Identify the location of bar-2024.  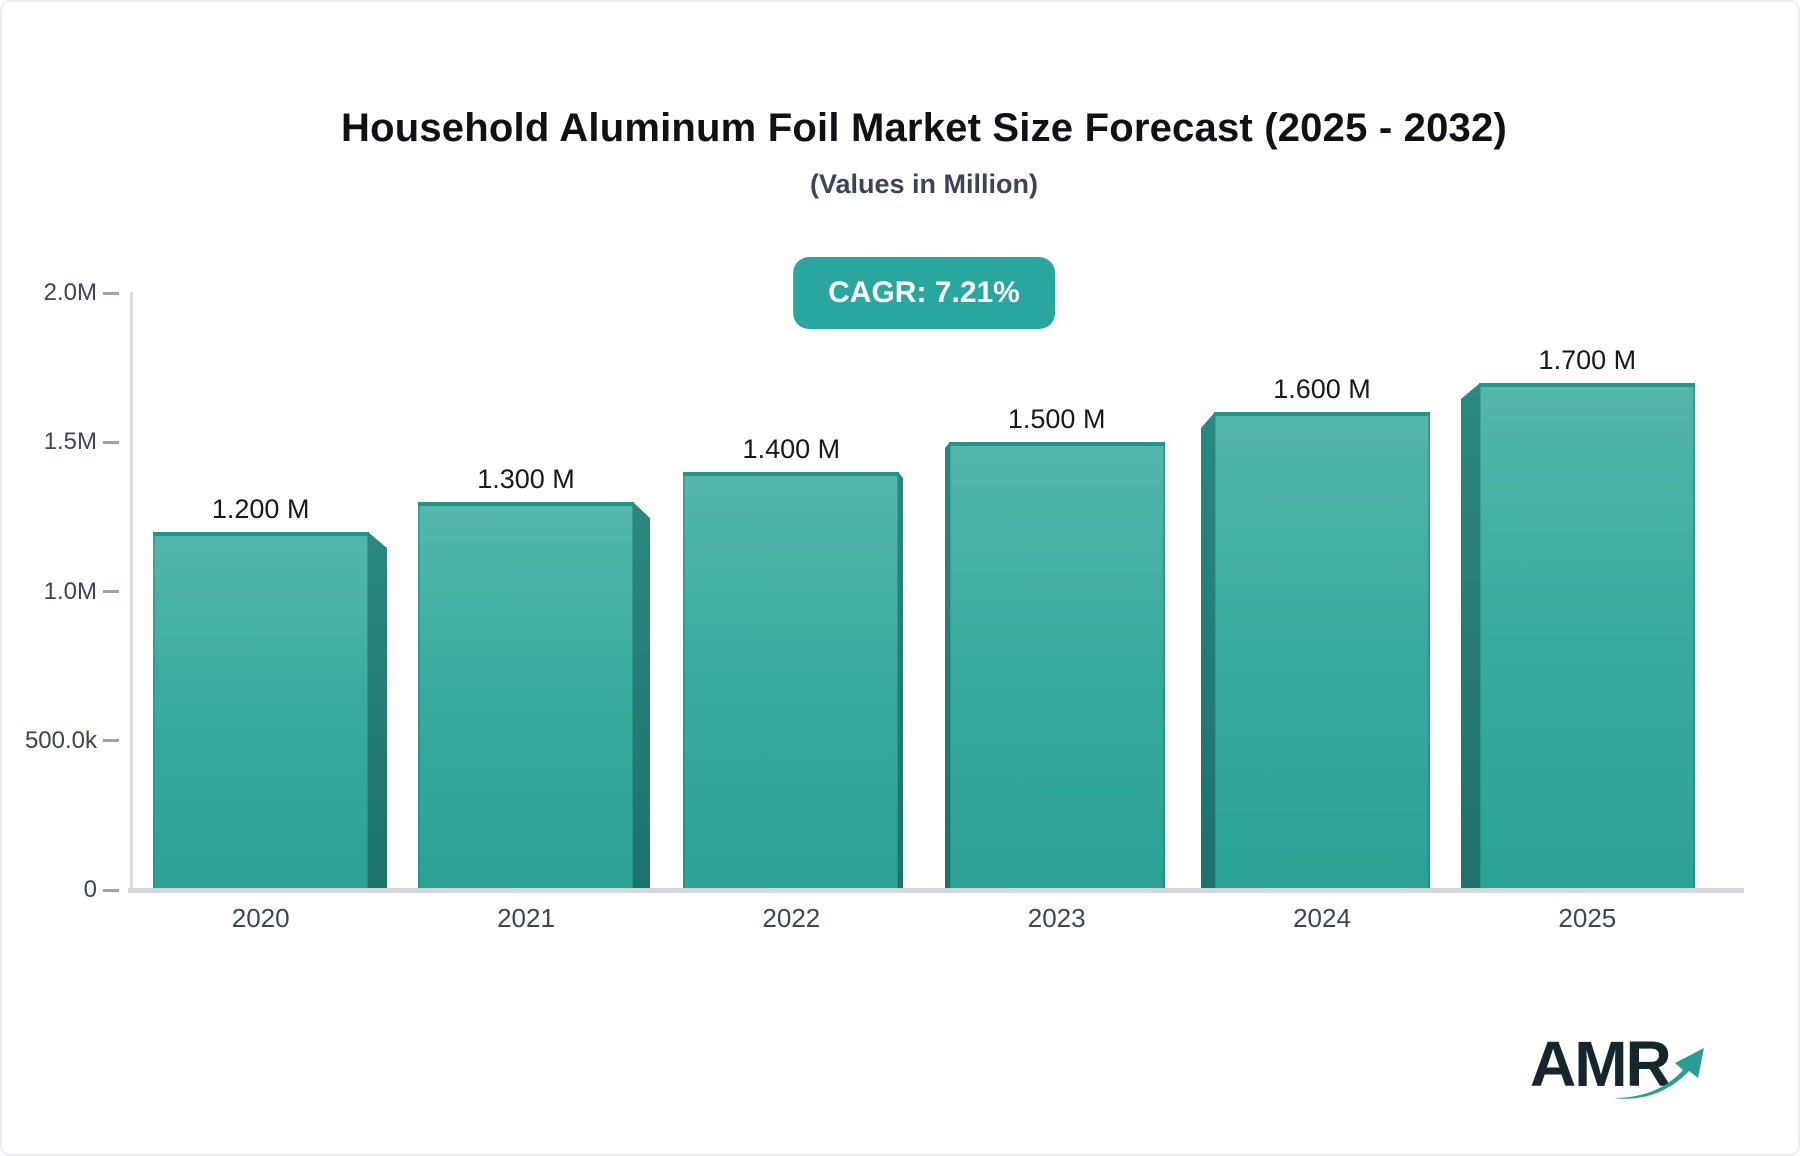
(1315, 651).